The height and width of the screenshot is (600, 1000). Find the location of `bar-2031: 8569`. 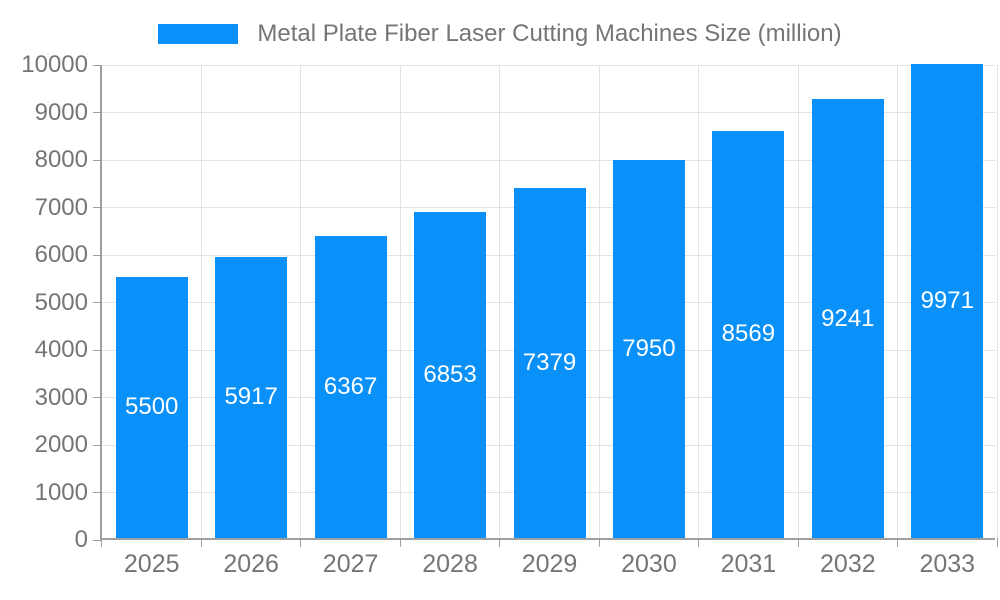

bar-2031: 8569 is located at coordinates (748, 334).